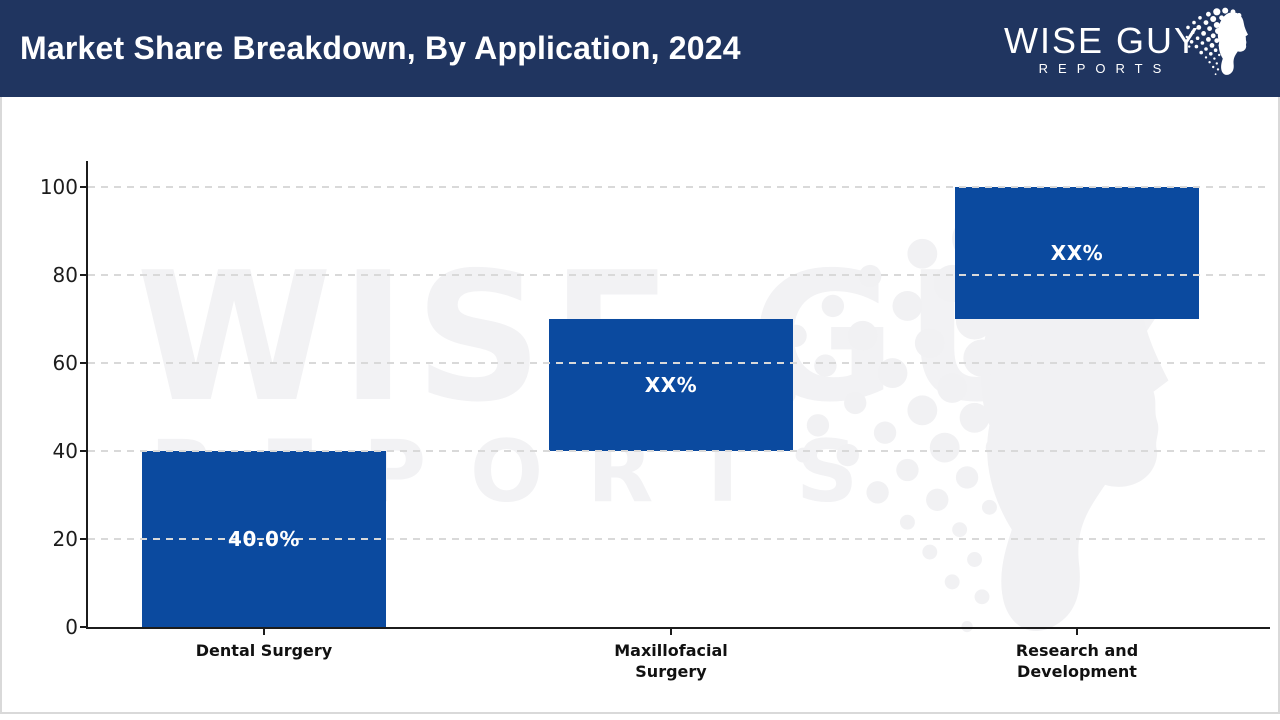  I want to click on x-category-label: Maxillofacial Surgery, so click(671, 661).